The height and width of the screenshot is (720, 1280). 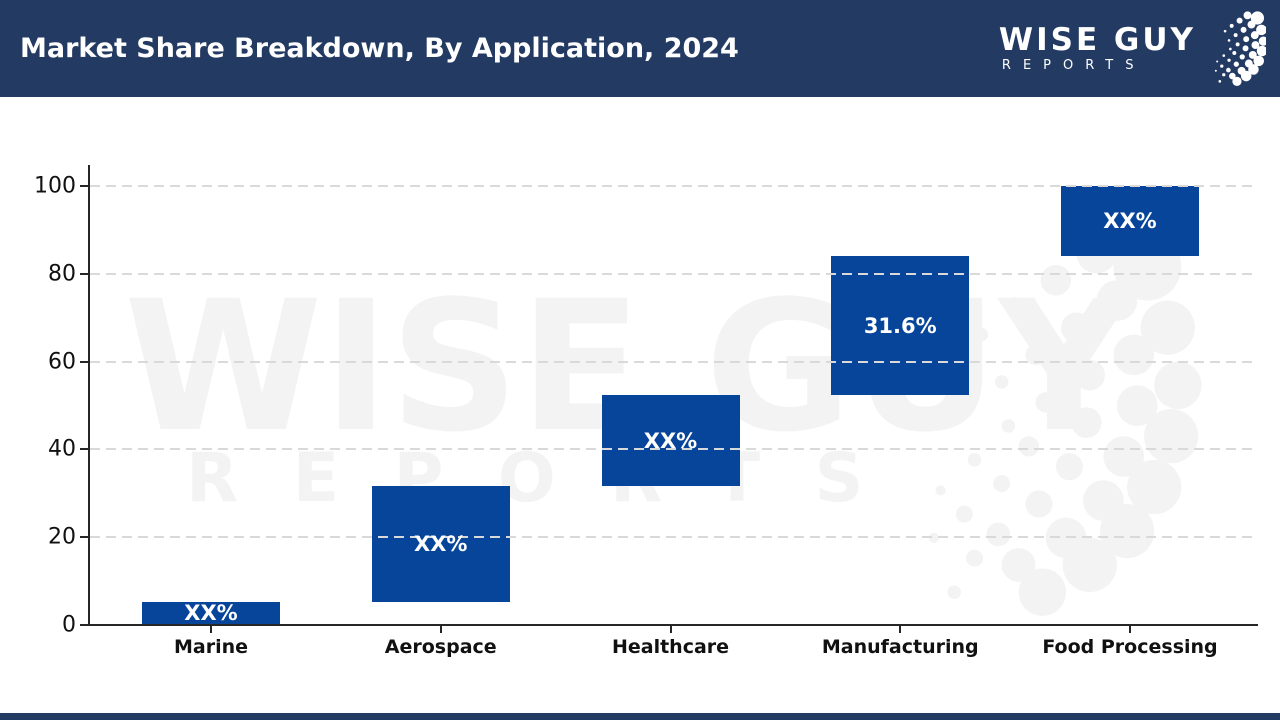 What do you see at coordinates (62, 362) in the screenshot?
I see `y-tick-label: 60` at bounding box center [62, 362].